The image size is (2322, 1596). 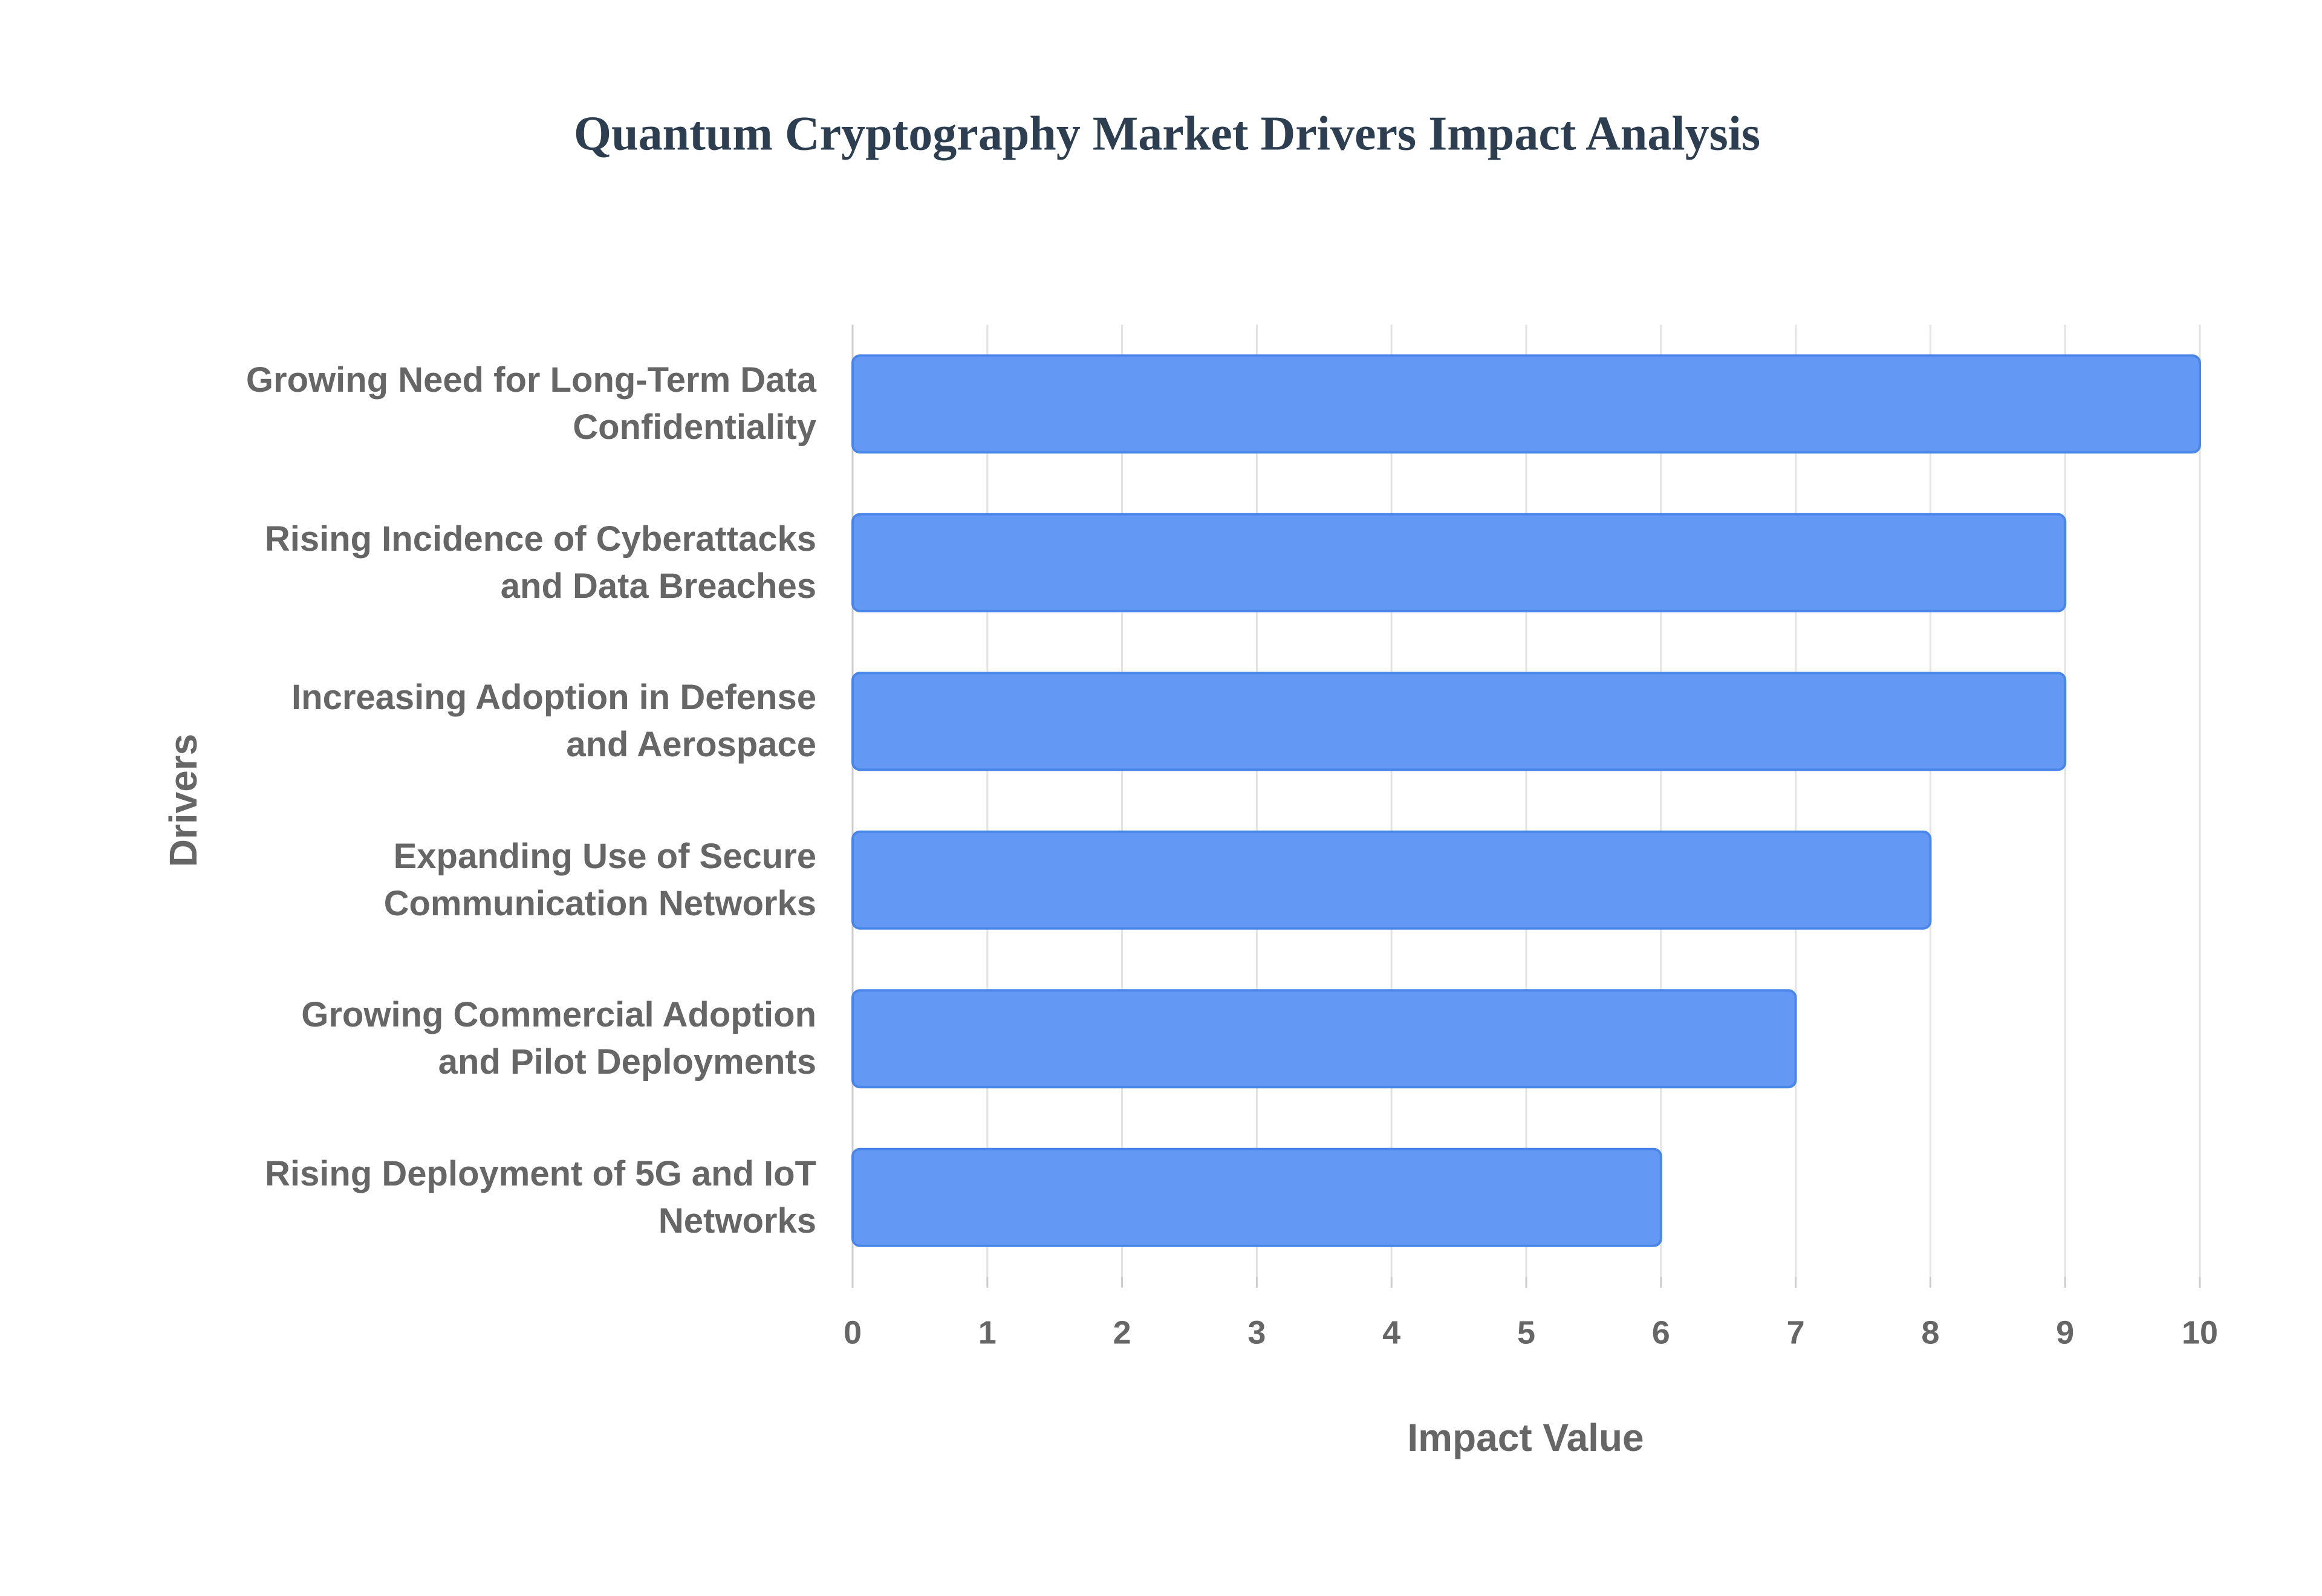 I want to click on x-tick-label: 8, so click(x=1930, y=1332).